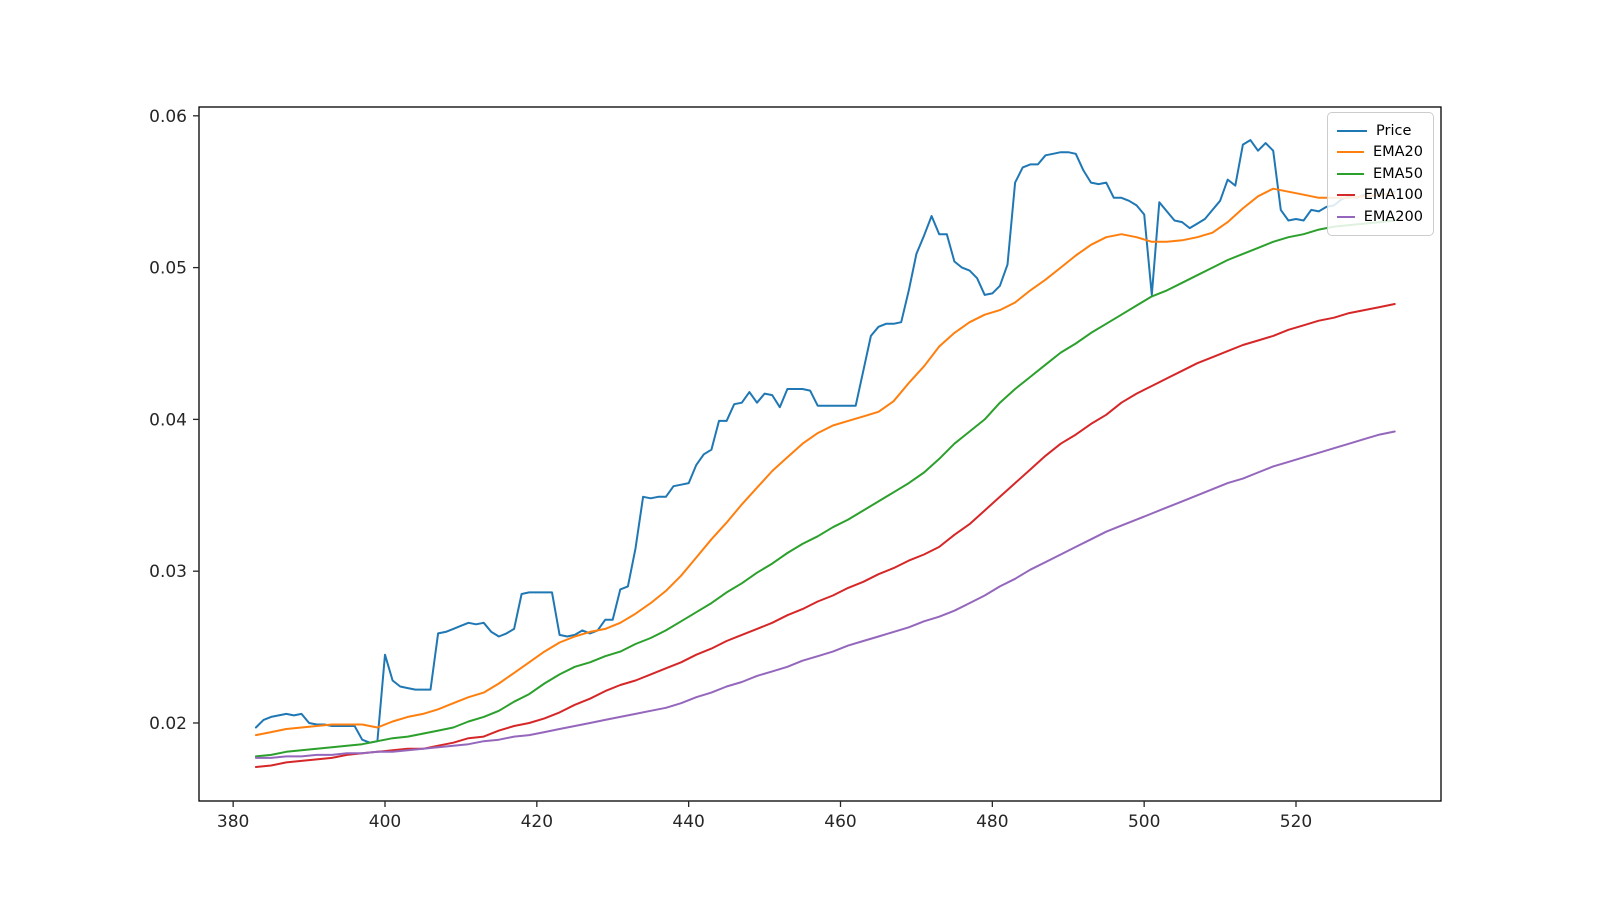 The width and height of the screenshot is (1600, 900). Describe the element at coordinates (1346, 195) in the screenshot. I see `ema100-line-swatch` at that location.